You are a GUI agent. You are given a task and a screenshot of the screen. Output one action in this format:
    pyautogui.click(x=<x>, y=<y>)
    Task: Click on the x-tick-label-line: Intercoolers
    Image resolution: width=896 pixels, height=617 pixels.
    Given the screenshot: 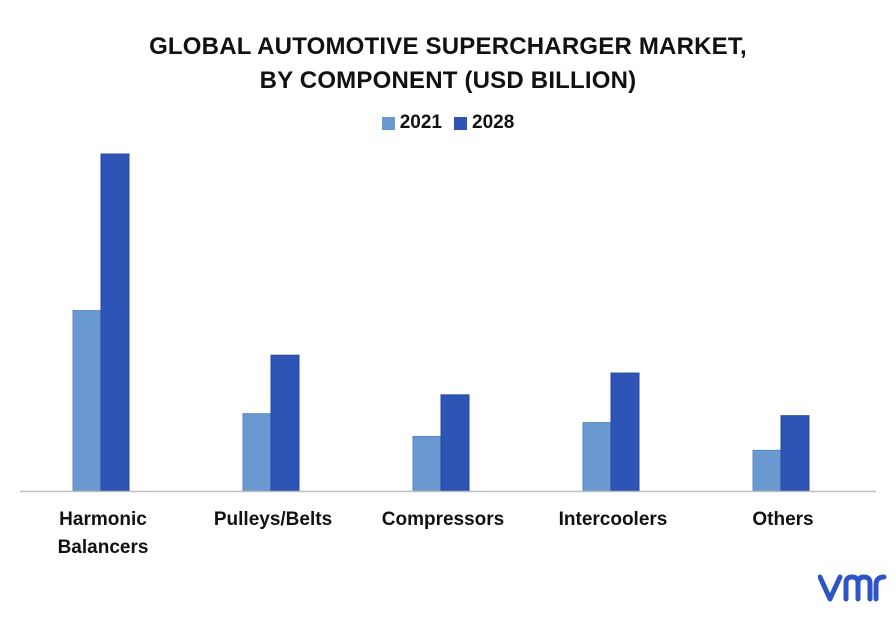 What is the action you would take?
    pyautogui.click(x=613, y=519)
    